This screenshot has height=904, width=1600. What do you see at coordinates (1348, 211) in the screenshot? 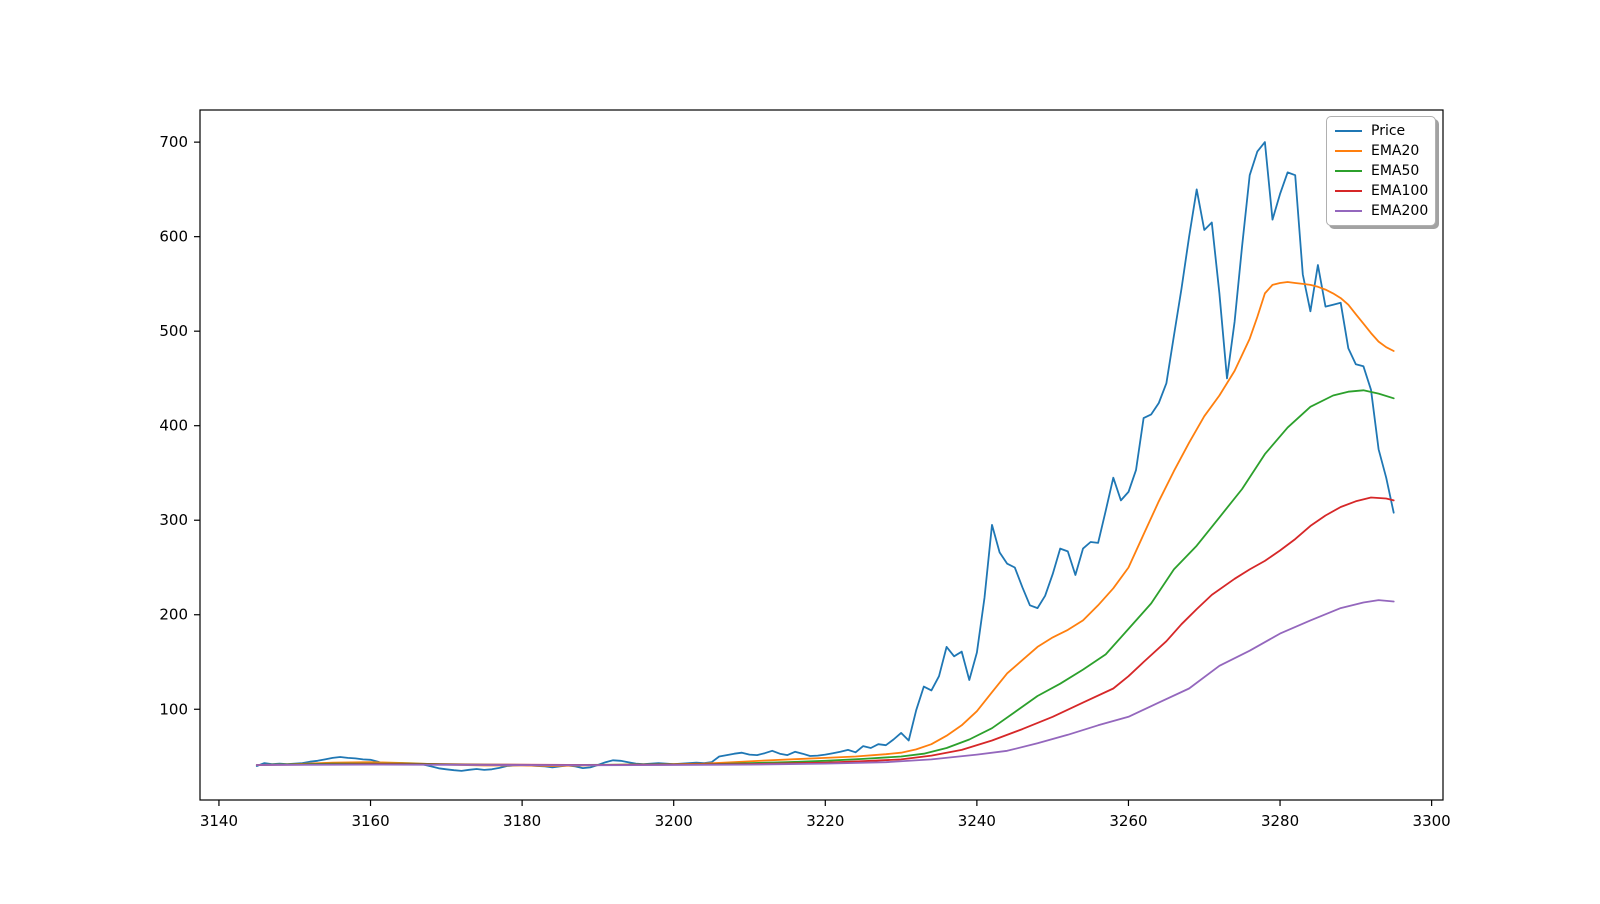
I see `legend-line-sample-ema200` at bounding box center [1348, 211].